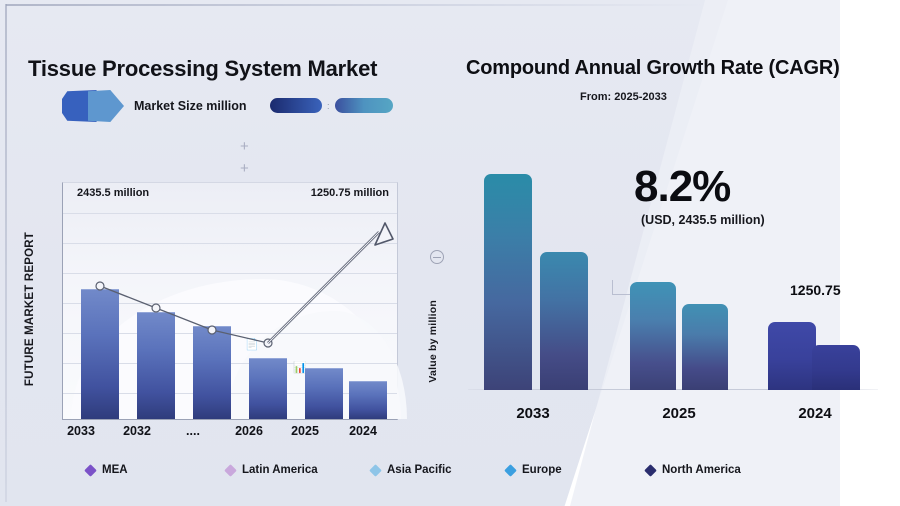 This screenshot has height=506, width=900. What do you see at coordinates (349, 193) in the screenshot?
I see `left-end-value-label: 1250.75 million` at bounding box center [349, 193].